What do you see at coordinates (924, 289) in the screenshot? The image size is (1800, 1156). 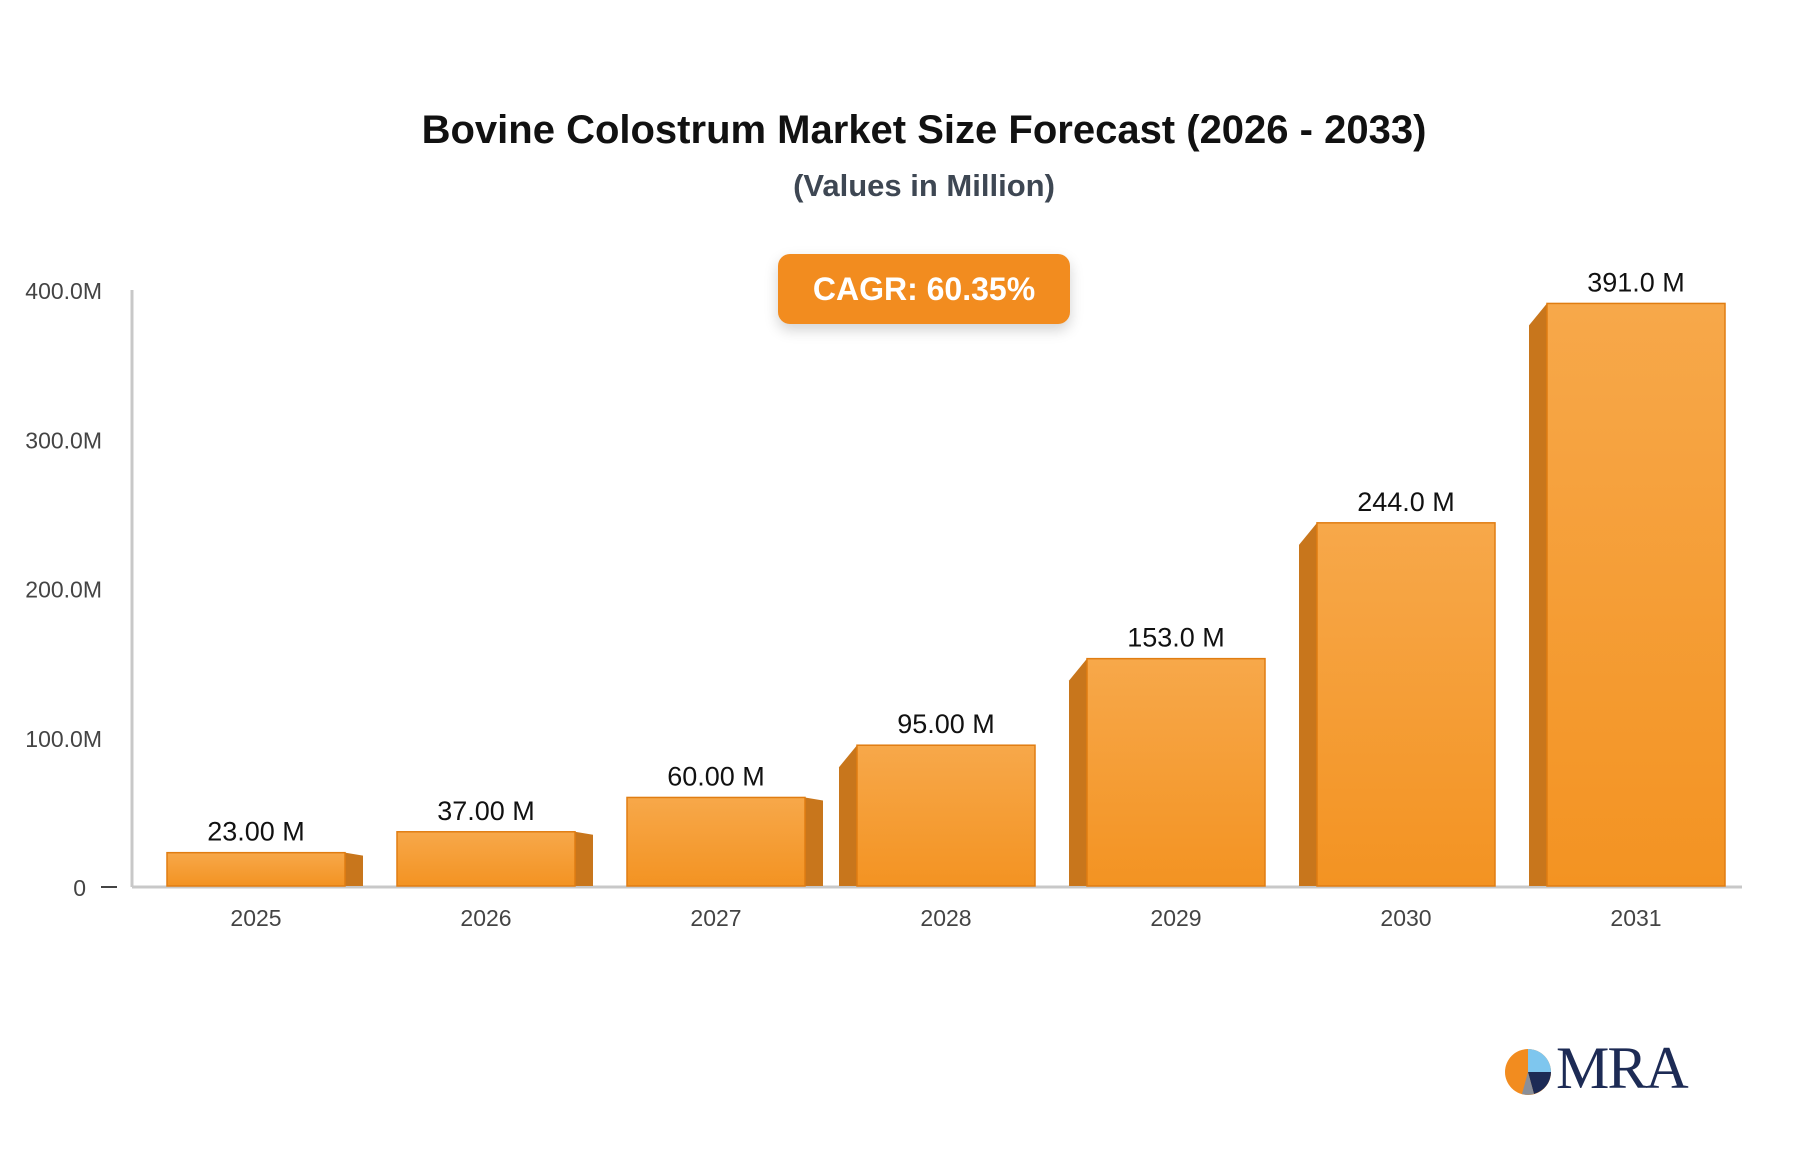 I see `cagr-badge: CAGR: 60.35%` at bounding box center [924, 289].